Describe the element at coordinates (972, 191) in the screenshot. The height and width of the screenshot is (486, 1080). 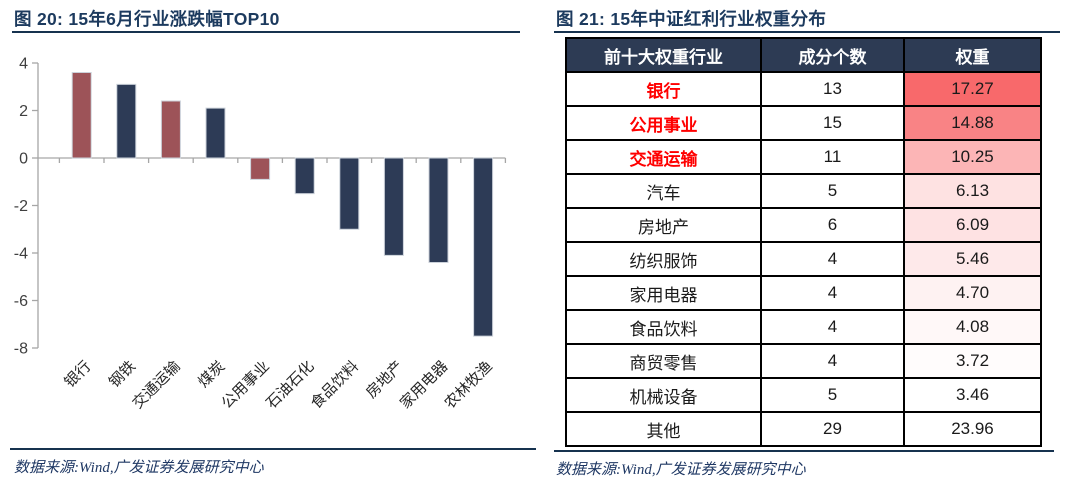
I see `weight-cell: 6.13` at that location.